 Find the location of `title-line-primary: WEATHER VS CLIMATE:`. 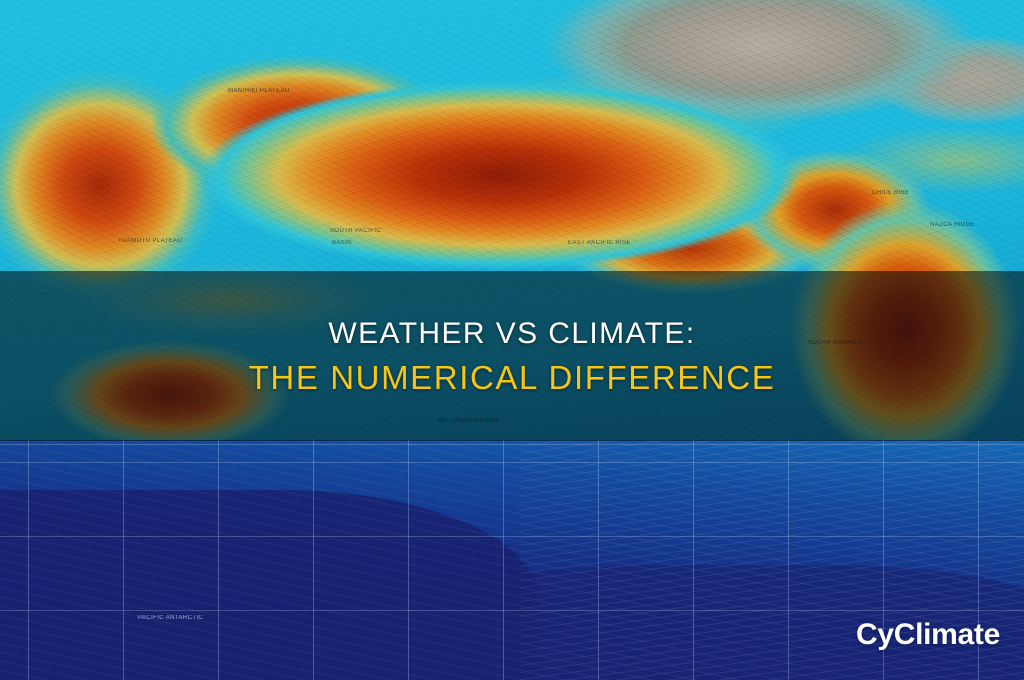

title-line-primary: WEATHER VS CLIMATE: is located at coordinates (512, 333).